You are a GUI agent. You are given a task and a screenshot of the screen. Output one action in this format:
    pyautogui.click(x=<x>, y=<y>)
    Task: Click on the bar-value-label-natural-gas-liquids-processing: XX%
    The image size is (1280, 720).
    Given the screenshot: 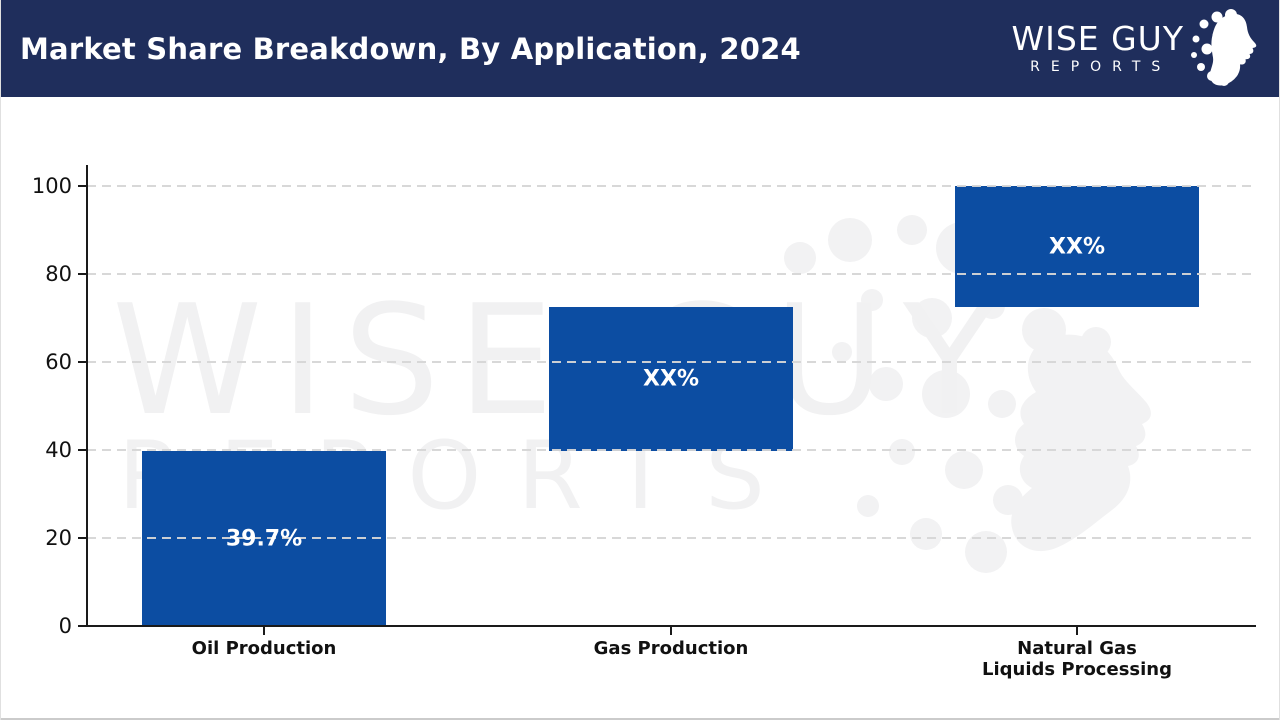 What is the action you would take?
    pyautogui.click(x=1077, y=246)
    